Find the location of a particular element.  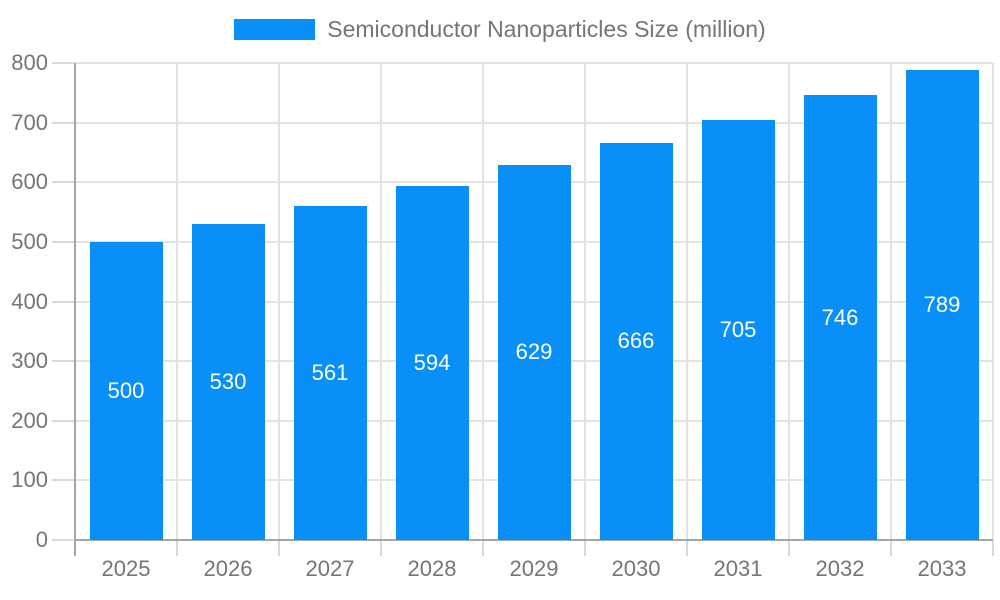

bar: 561 is located at coordinates (330, 372).